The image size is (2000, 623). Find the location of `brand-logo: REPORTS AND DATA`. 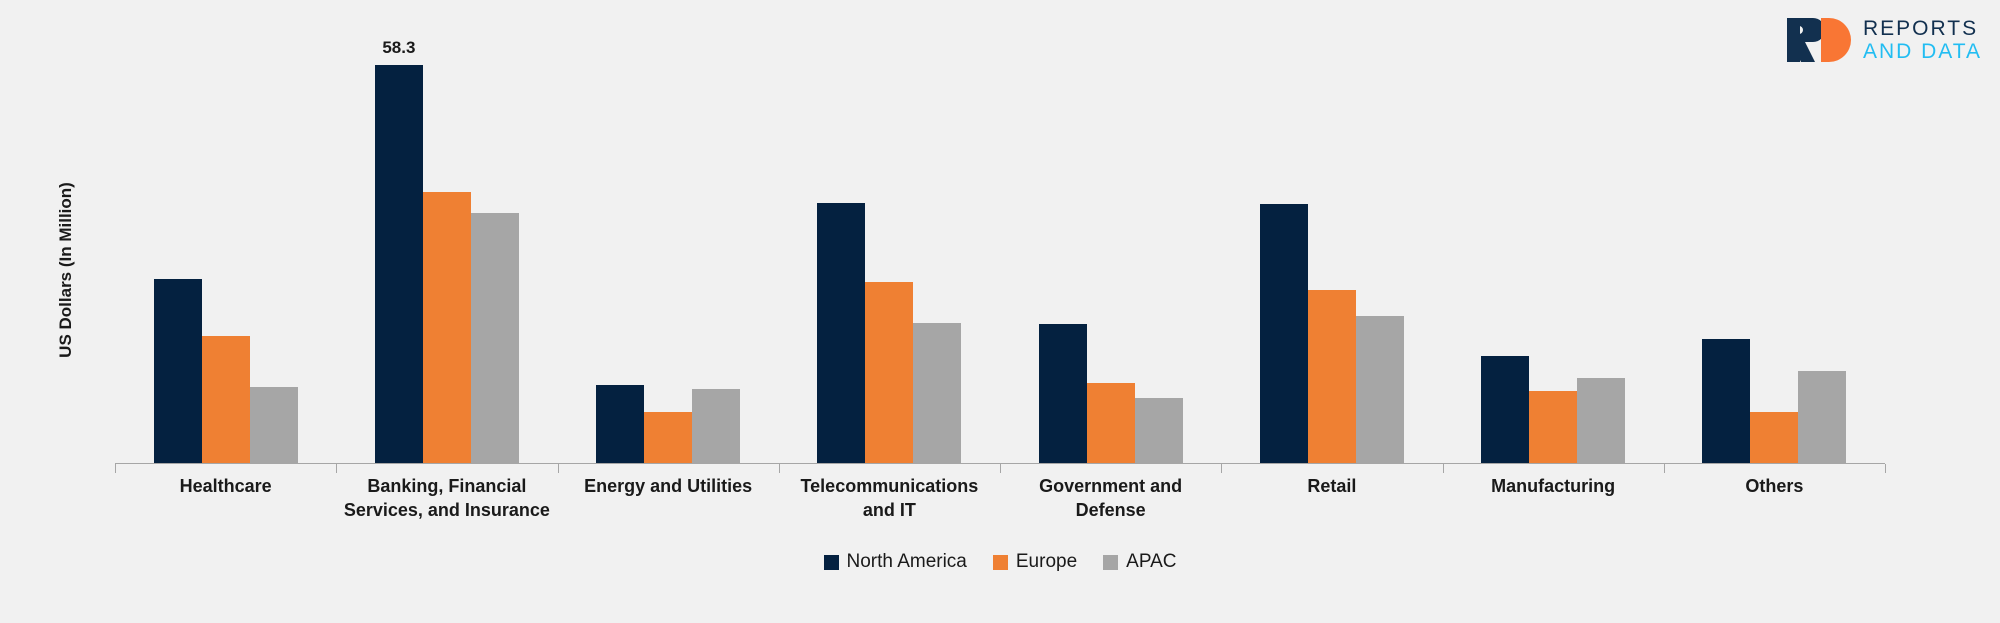

brand-logo: REPORTS AND DATA is located at coordinates (1883, 40).